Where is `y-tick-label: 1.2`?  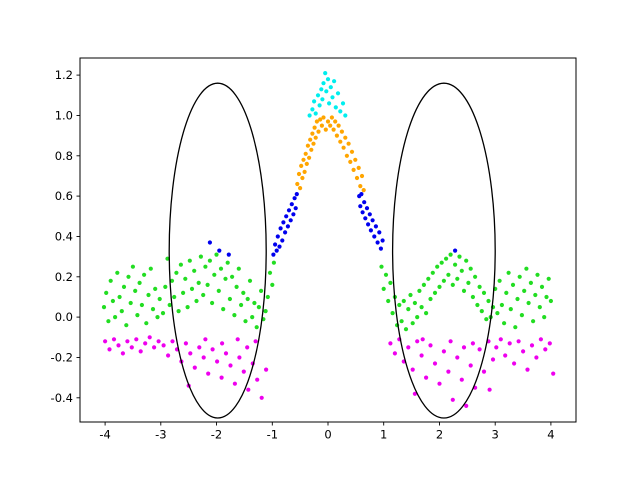 y-tick-label: 1.2 is located at coordinates (64, 75).